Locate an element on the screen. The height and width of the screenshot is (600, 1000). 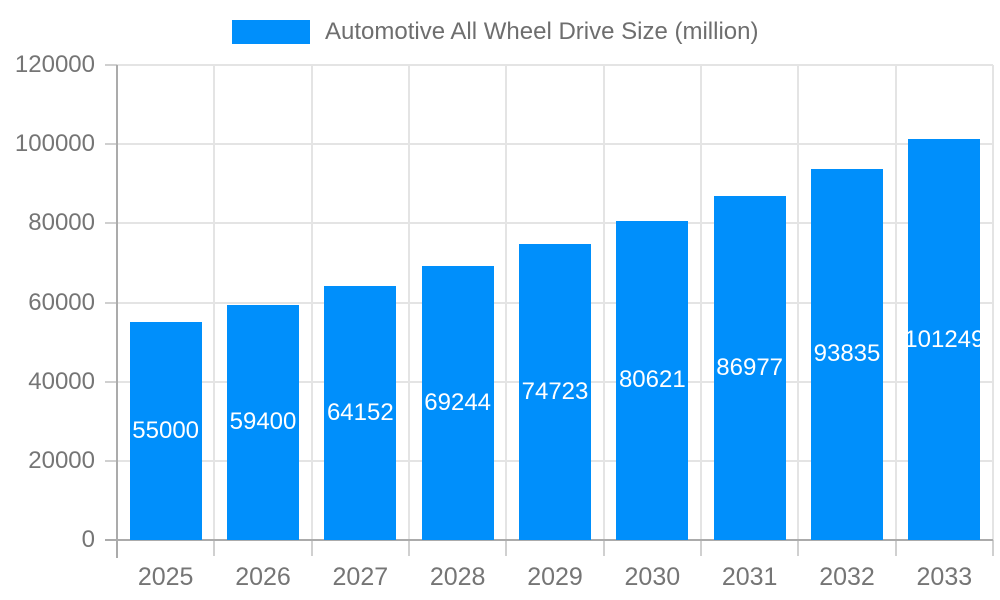
x-axis-label: 2027 is located at coordinates (360, 577).